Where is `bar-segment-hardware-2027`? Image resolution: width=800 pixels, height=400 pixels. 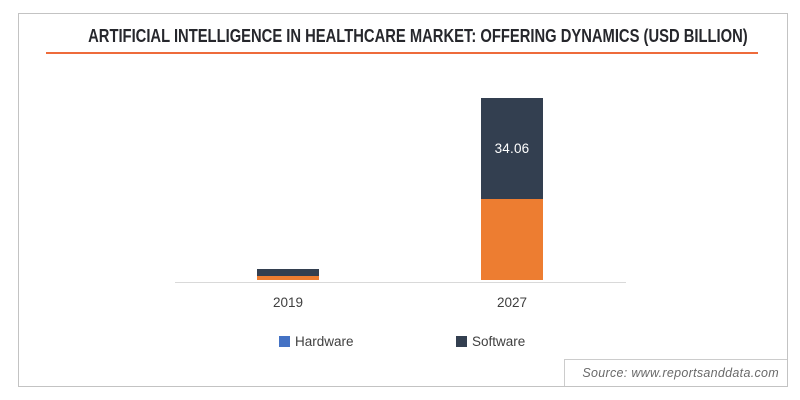 bar-segment-hardware-2027 is located at coordinates (512, 239).